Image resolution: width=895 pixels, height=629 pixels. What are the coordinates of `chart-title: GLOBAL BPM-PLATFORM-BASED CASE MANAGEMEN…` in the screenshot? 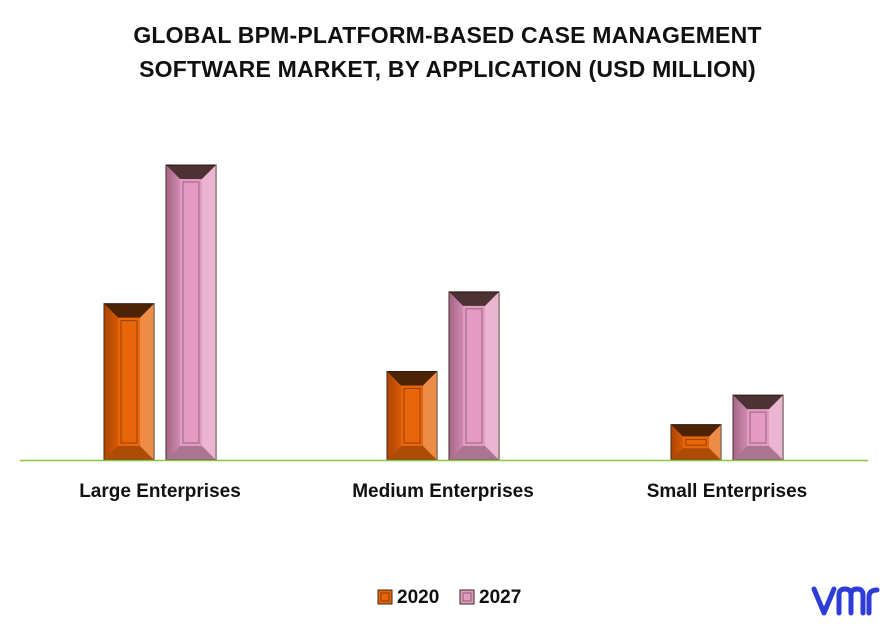 It's located at (447, 52).